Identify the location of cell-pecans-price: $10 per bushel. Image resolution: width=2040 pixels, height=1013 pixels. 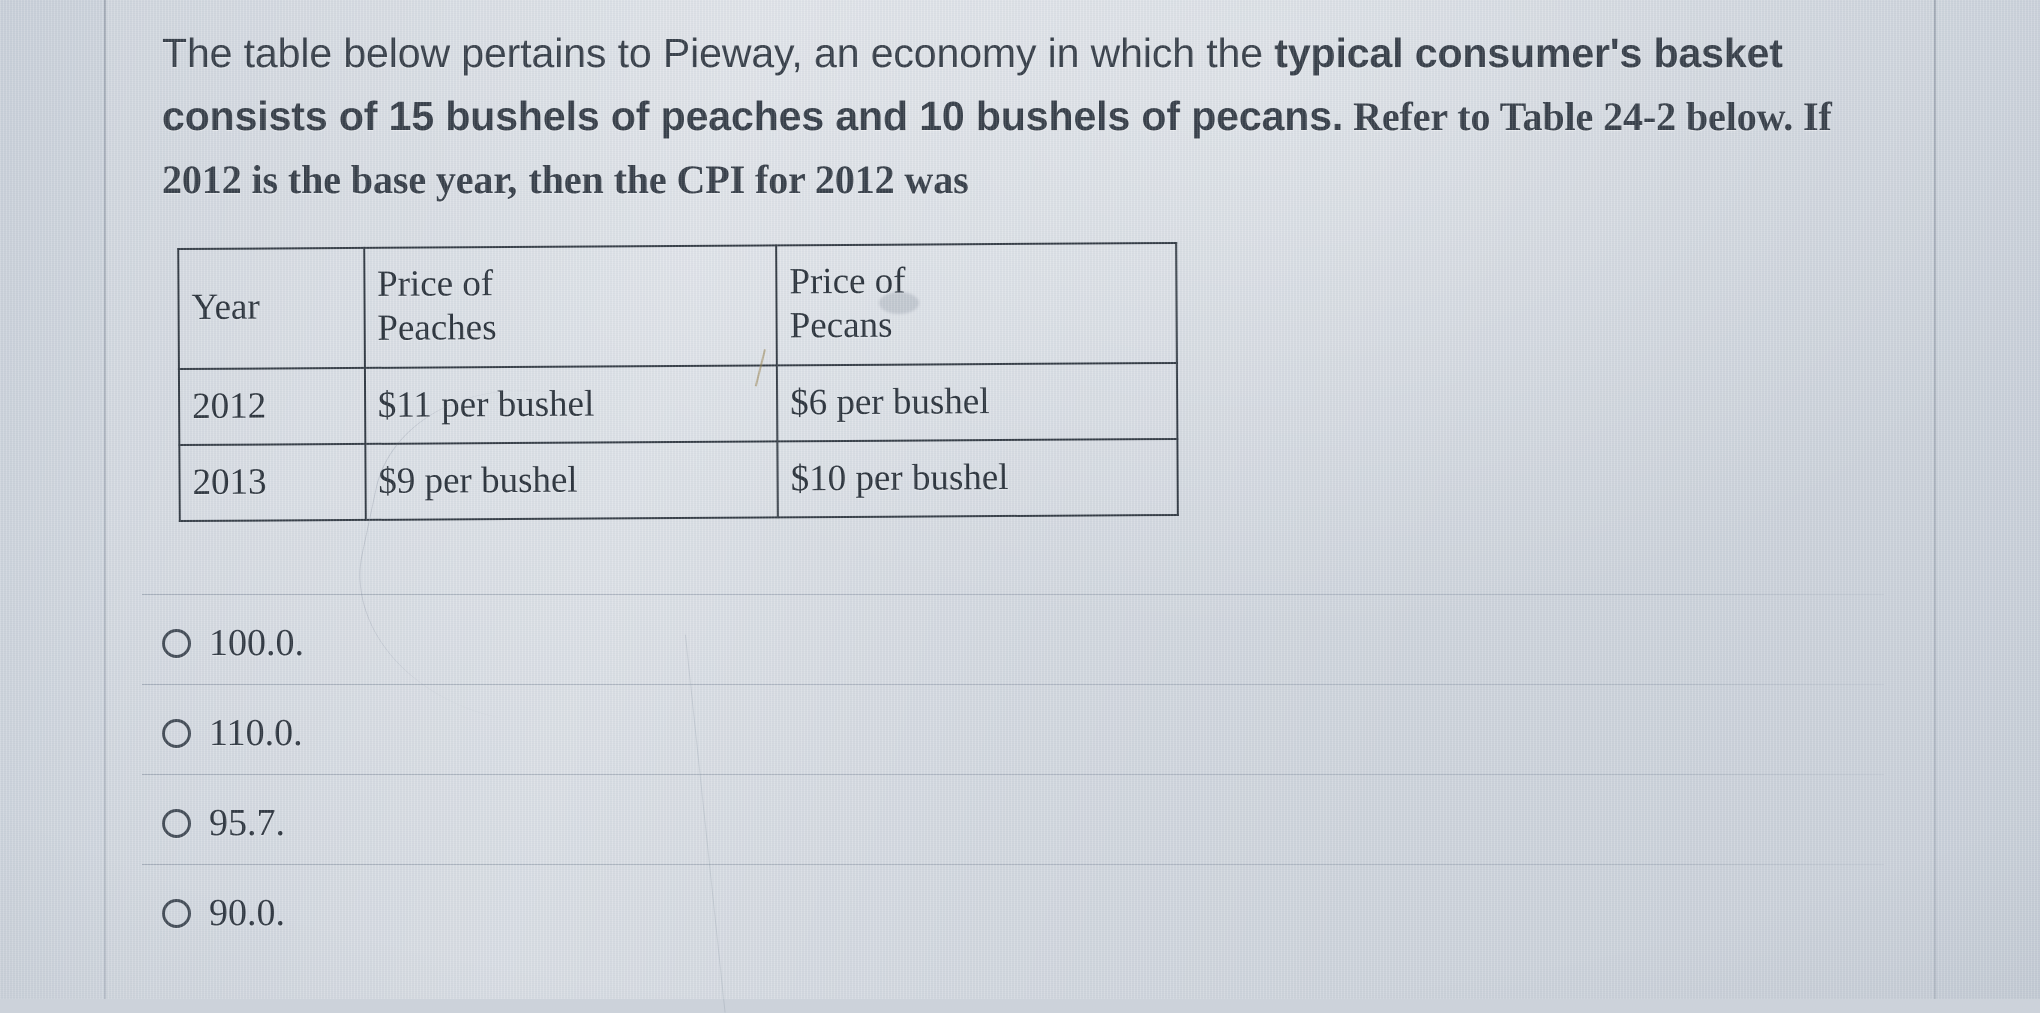
(977, 478).